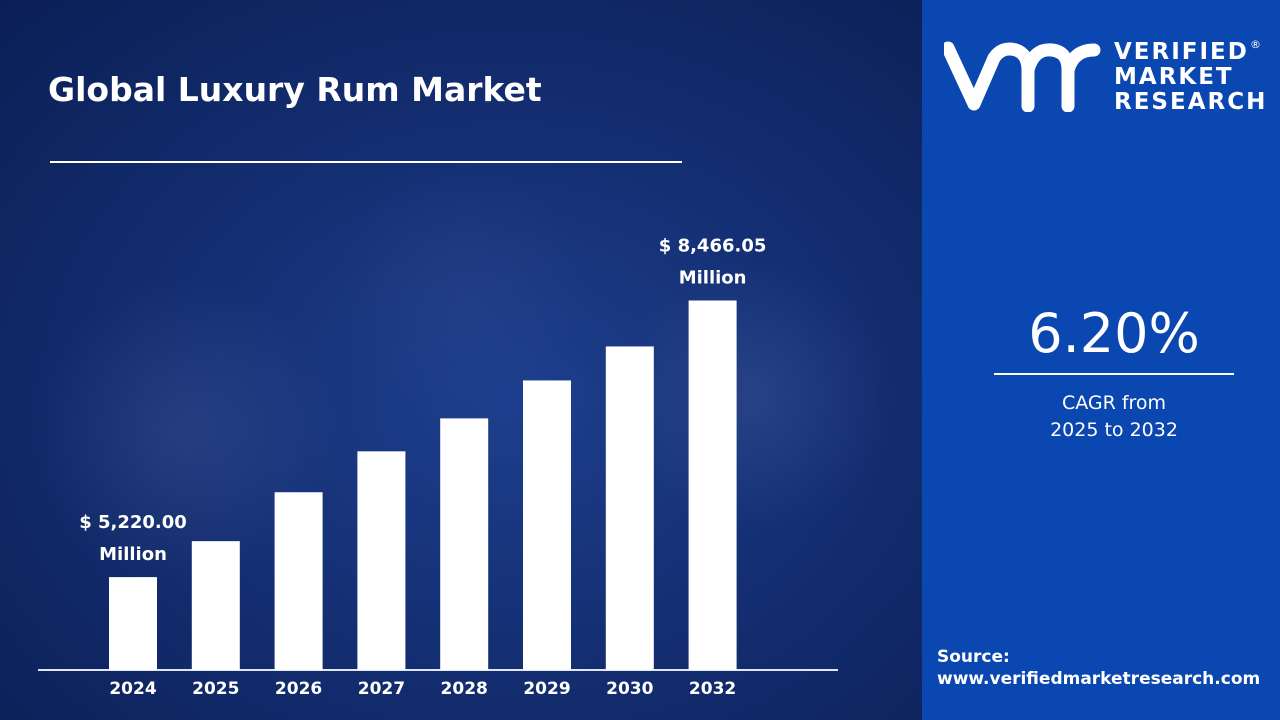 This screenshot has width=1280, height=720. What do you see at coordinates (133, 522) in the screenshot?
I see `data-label-value: $ 5,220.00` at bounding box center [133, 522].